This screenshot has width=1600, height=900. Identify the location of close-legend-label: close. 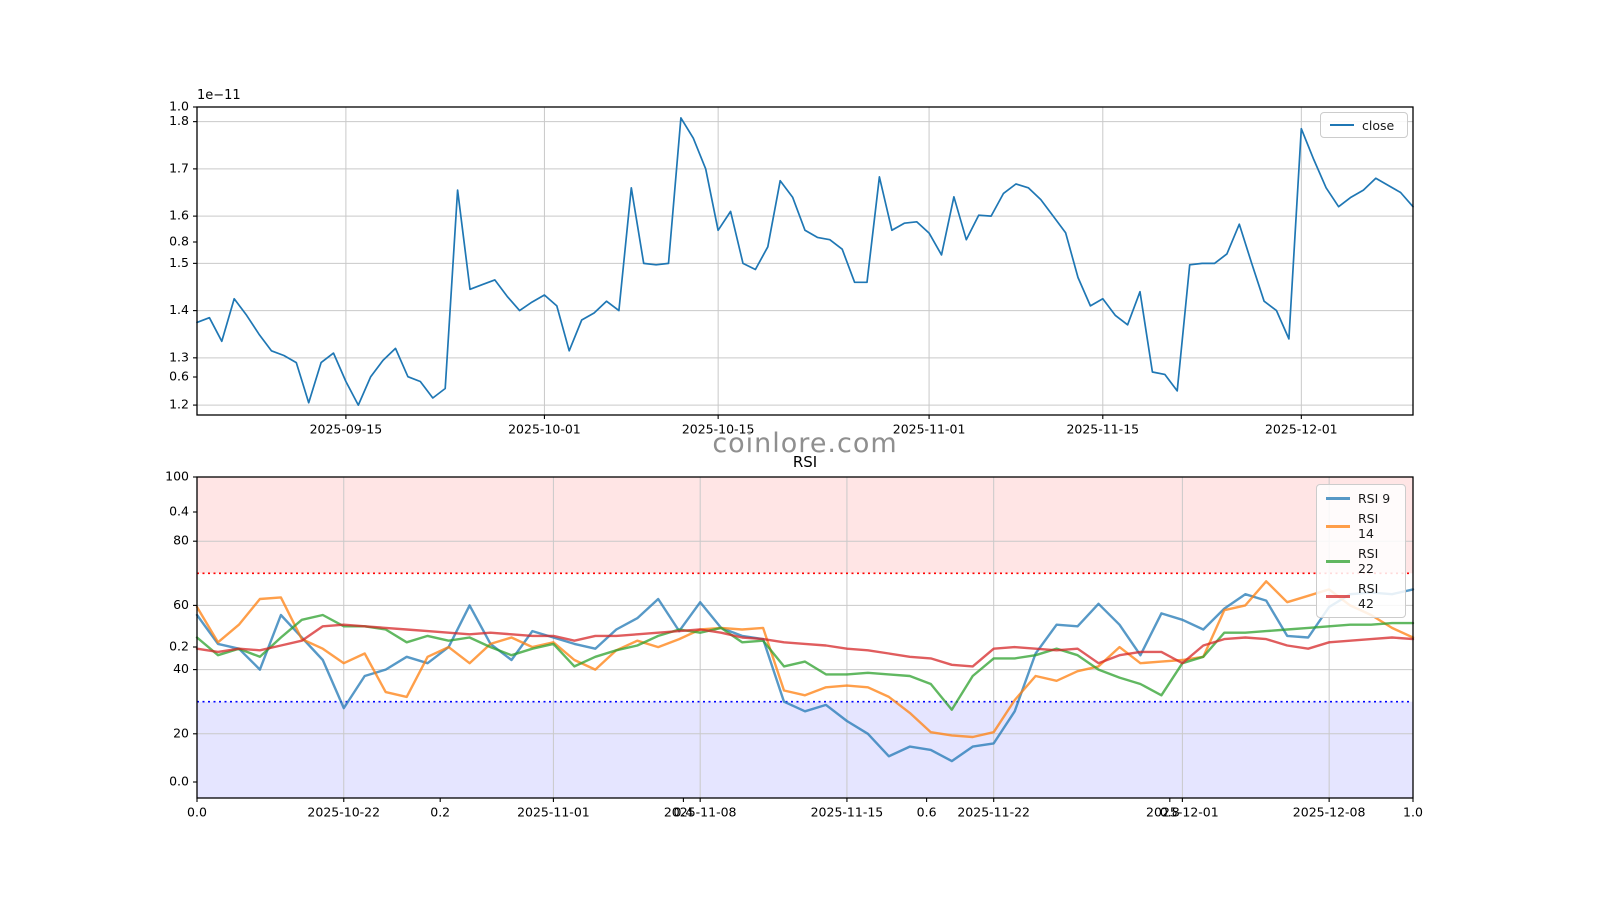
(1378, 125).